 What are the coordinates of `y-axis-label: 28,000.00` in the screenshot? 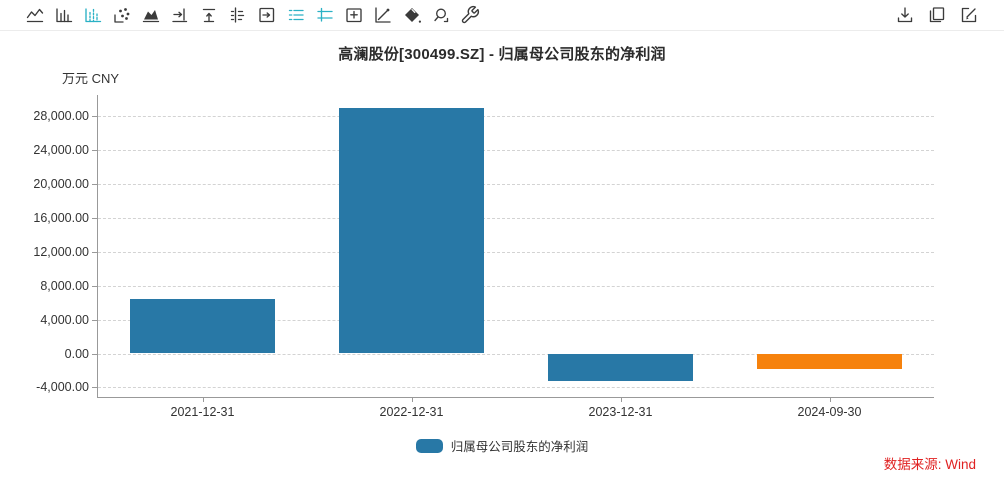 It's located at (61, 115).